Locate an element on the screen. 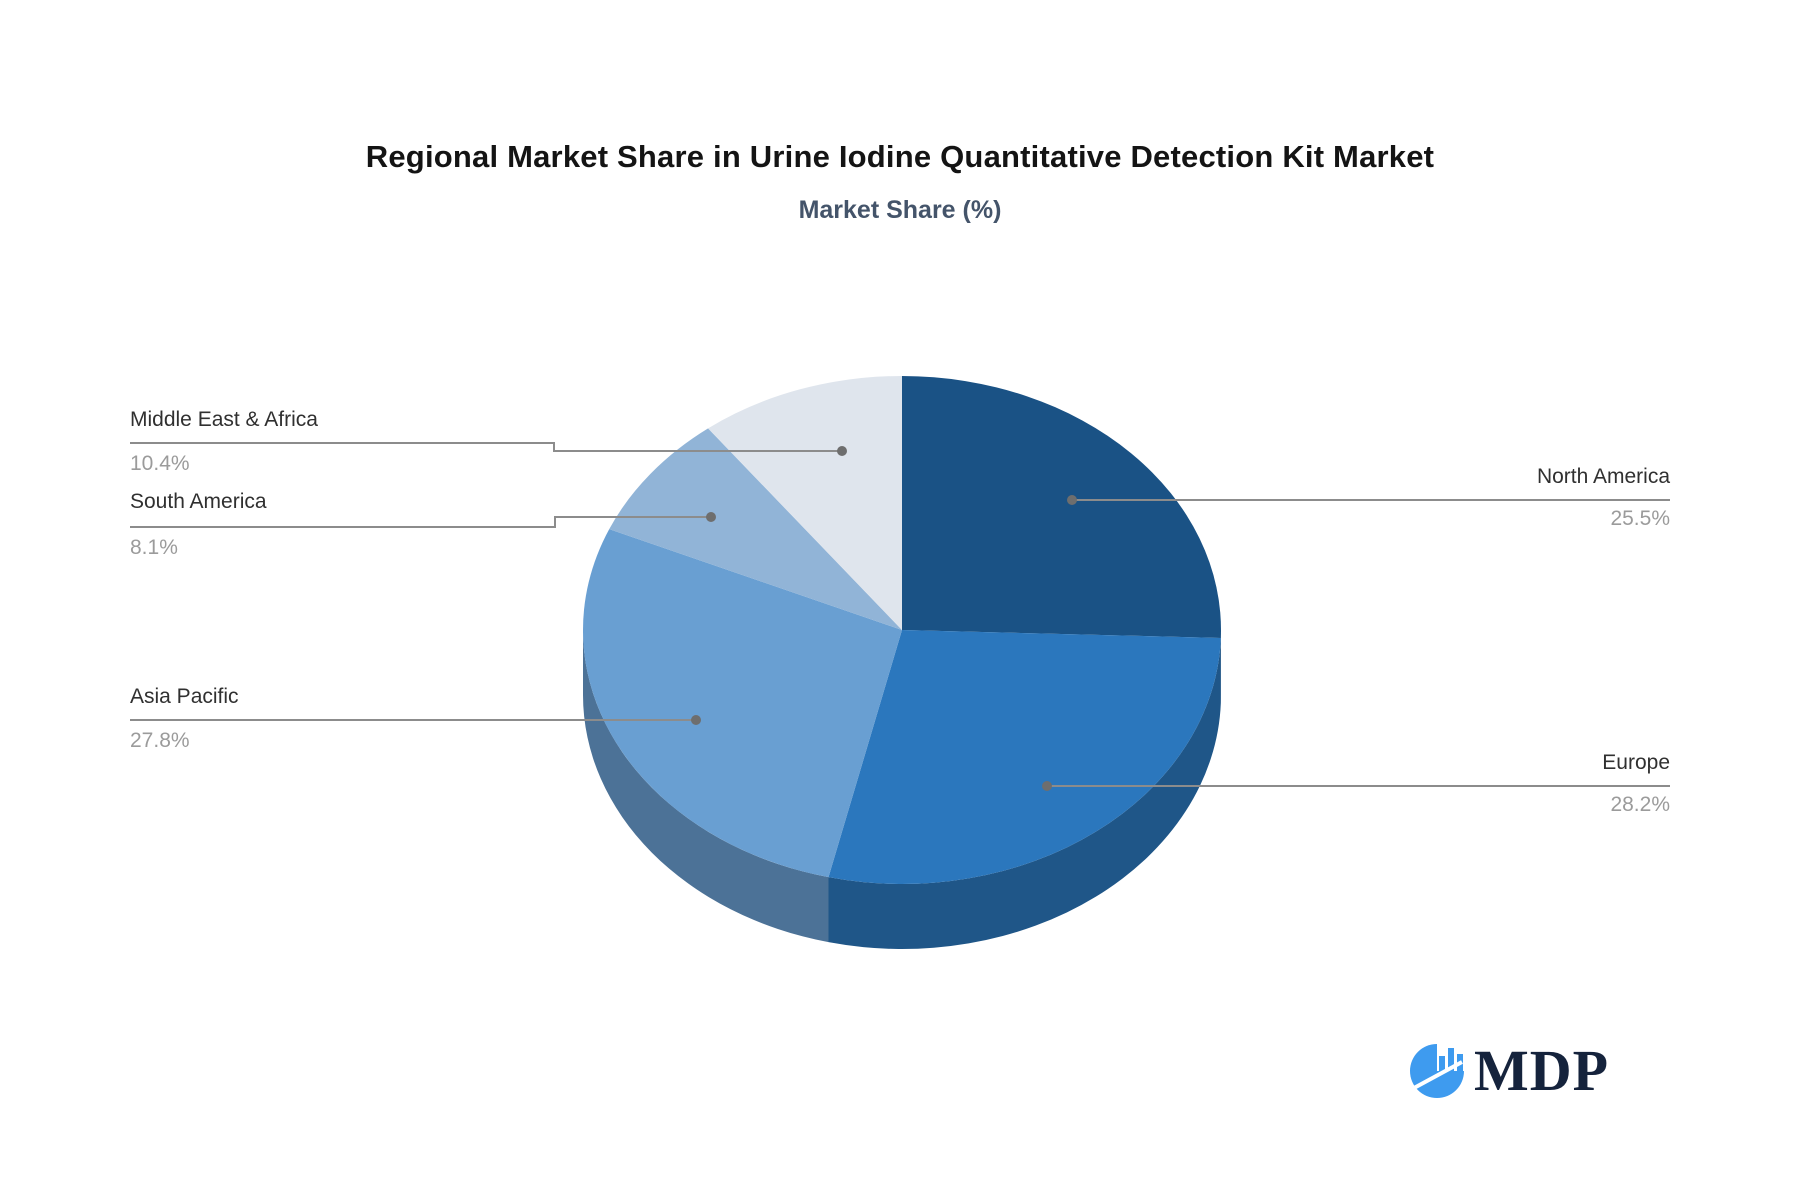 The height and width of the screenshot is (1196, 1800). slice-pct-europe: 28.2% is located at coordinates (1640, 804).